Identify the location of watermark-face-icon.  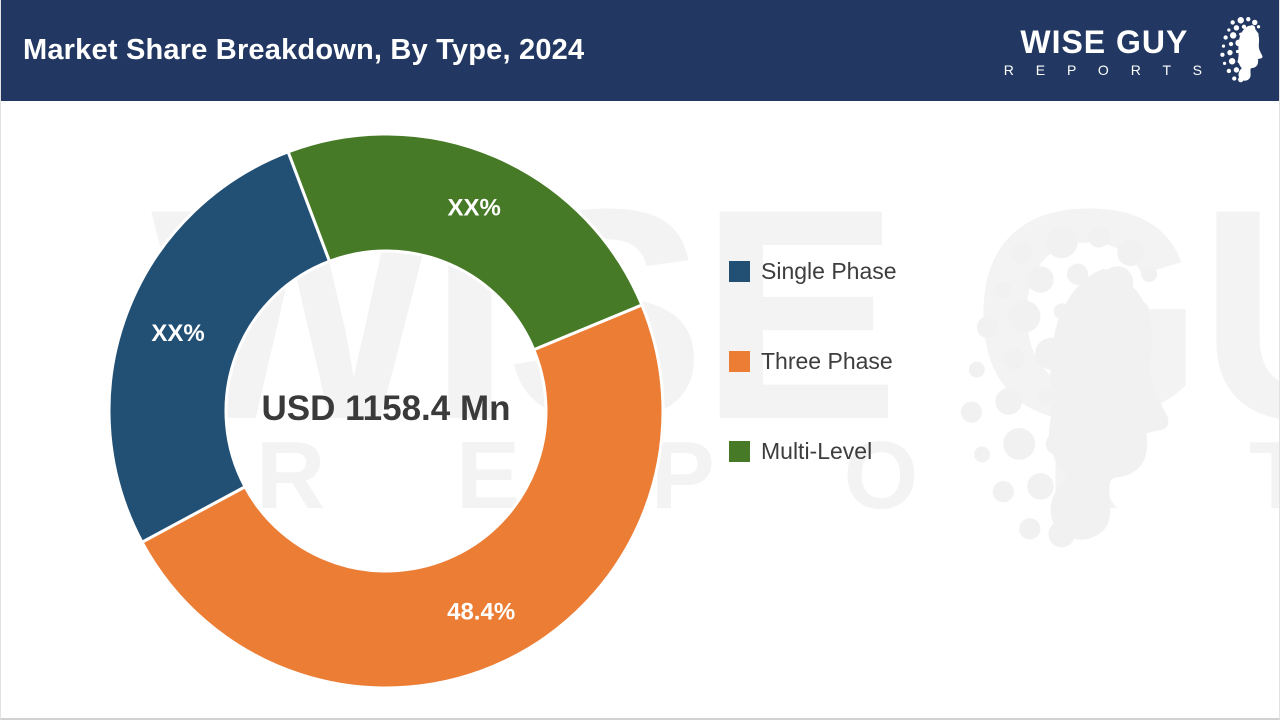
(1028, 393).